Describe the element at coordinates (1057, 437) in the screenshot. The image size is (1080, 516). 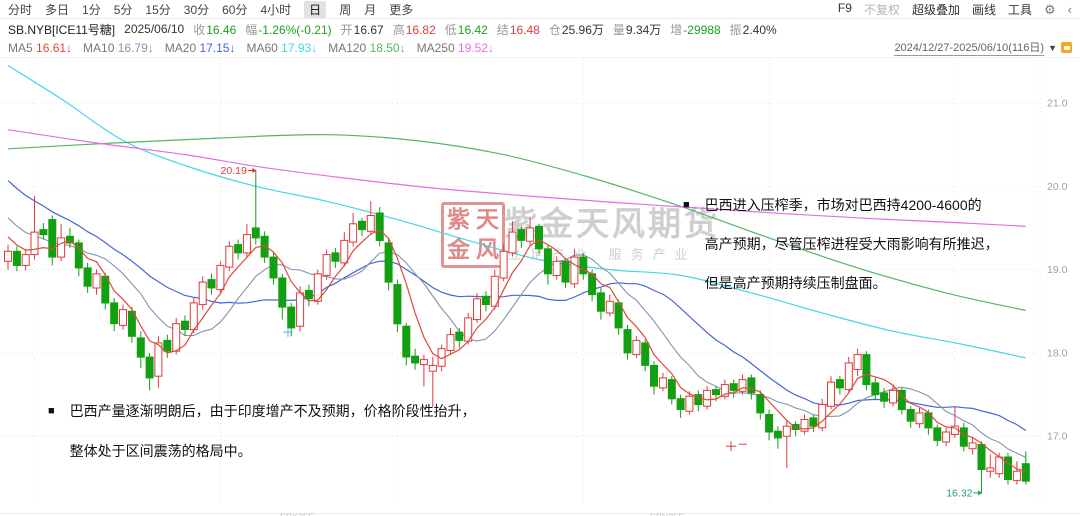
I see `y-axis-label: 17.0` at that location.